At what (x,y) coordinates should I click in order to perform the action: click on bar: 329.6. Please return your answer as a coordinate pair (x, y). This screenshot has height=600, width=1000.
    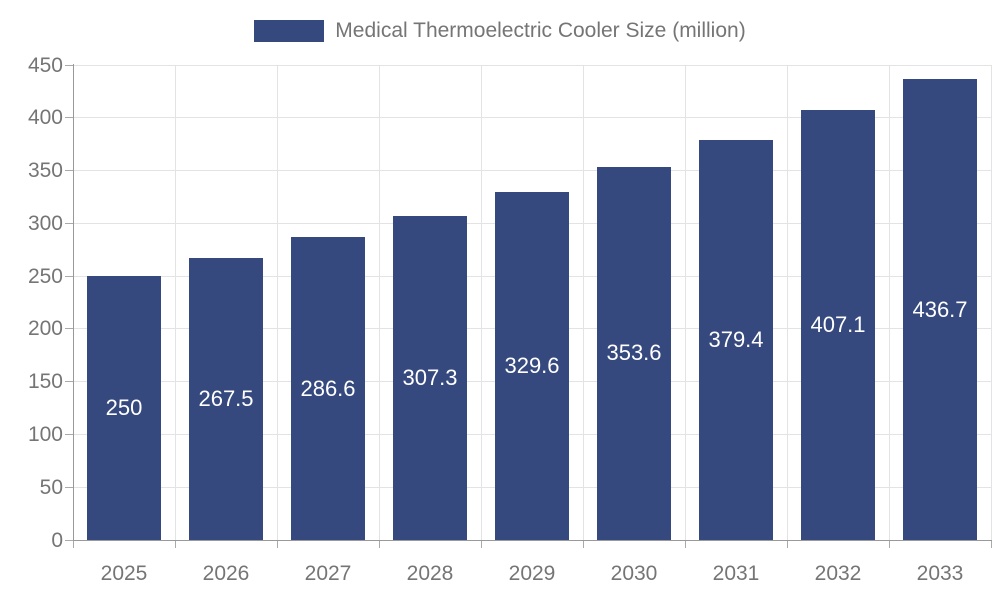
    Looking at the image, I should click on (532, 366).